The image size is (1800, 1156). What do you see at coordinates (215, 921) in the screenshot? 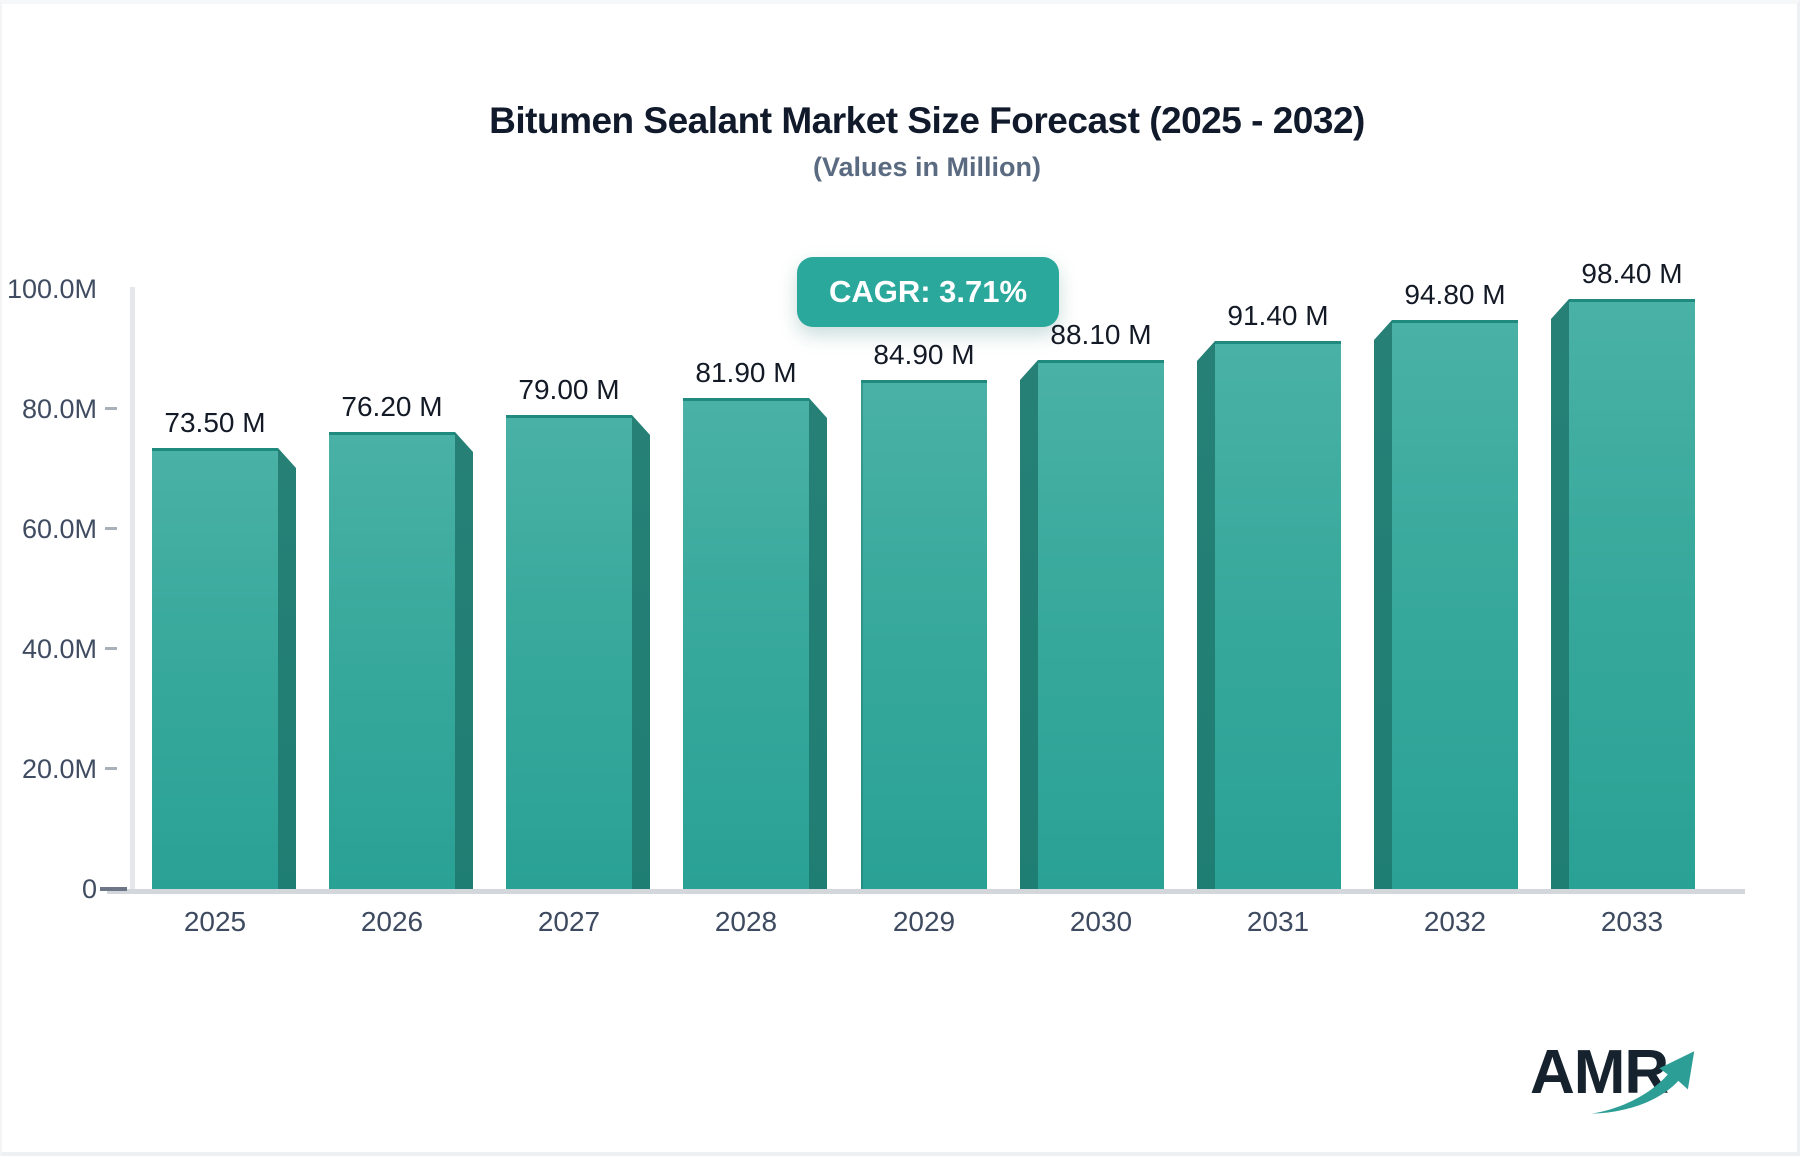
I see `x-axis-label: 2025` at bounding box center [215, 921].